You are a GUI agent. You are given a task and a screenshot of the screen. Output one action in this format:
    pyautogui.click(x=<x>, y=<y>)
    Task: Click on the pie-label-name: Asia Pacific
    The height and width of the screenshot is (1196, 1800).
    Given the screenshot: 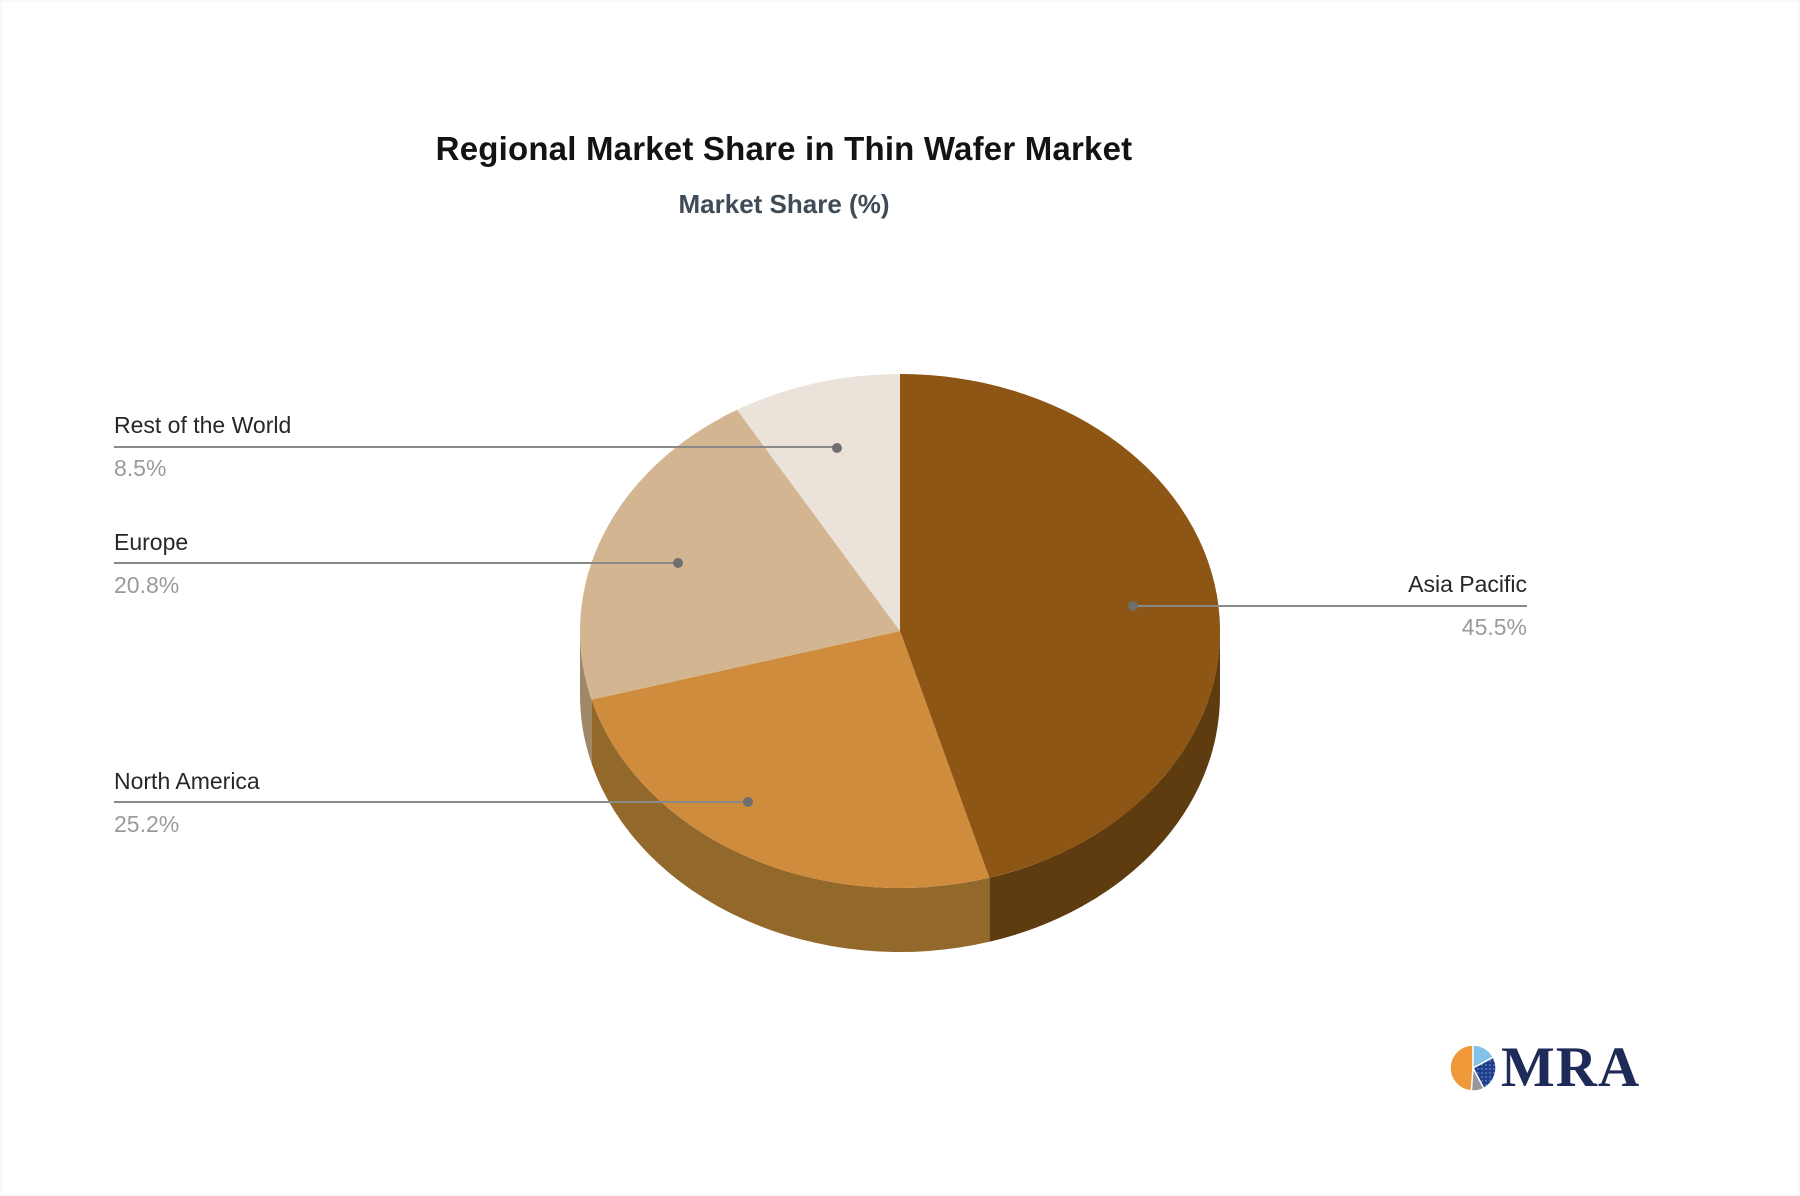 What is the action you would take?
    pyautogui.click(x=1467, y=584)
    